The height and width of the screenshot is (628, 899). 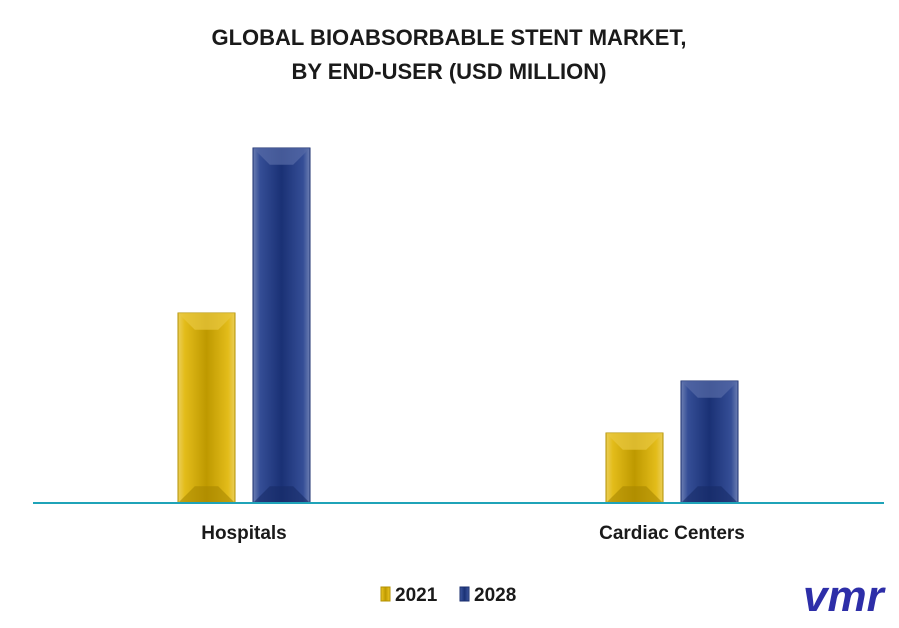 I want to click on legend-item-2021: 2021, so click(x=409, y=595).